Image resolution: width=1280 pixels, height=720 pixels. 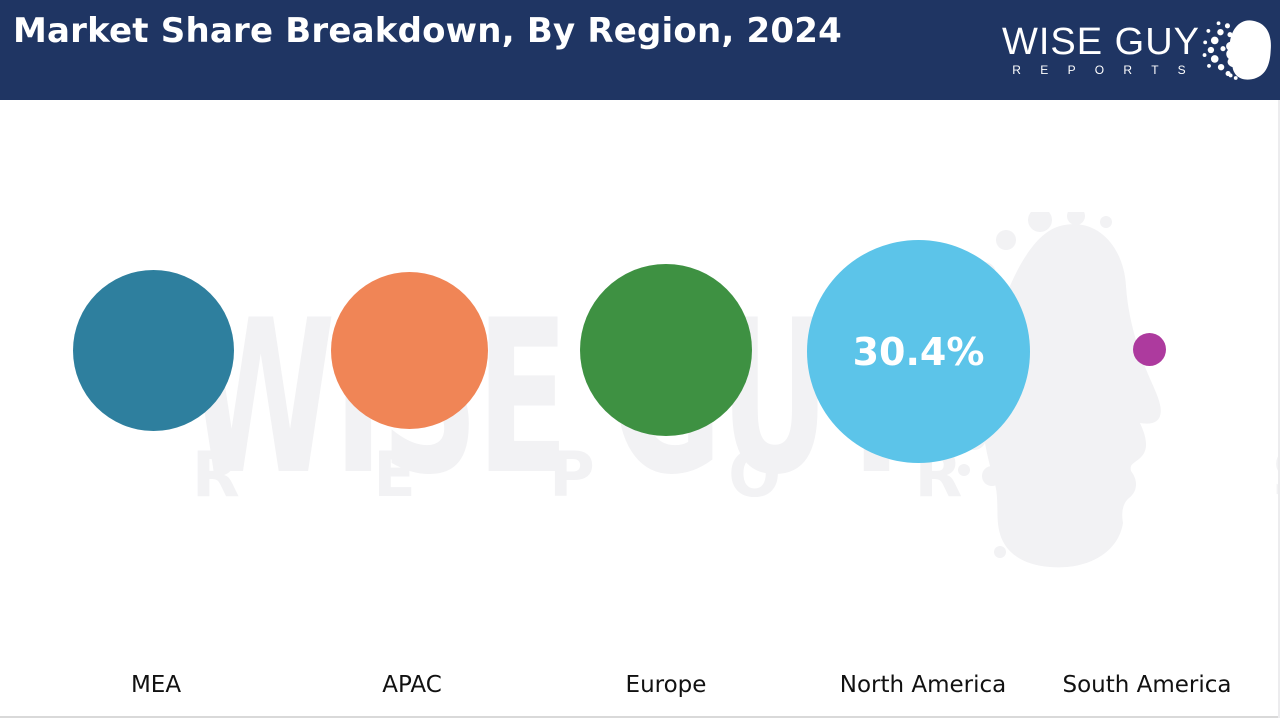 What do you see at coordinates (156, 685) in the screenshot?
I see `category-label-mea: MEA` at bounding box center [156, 685].